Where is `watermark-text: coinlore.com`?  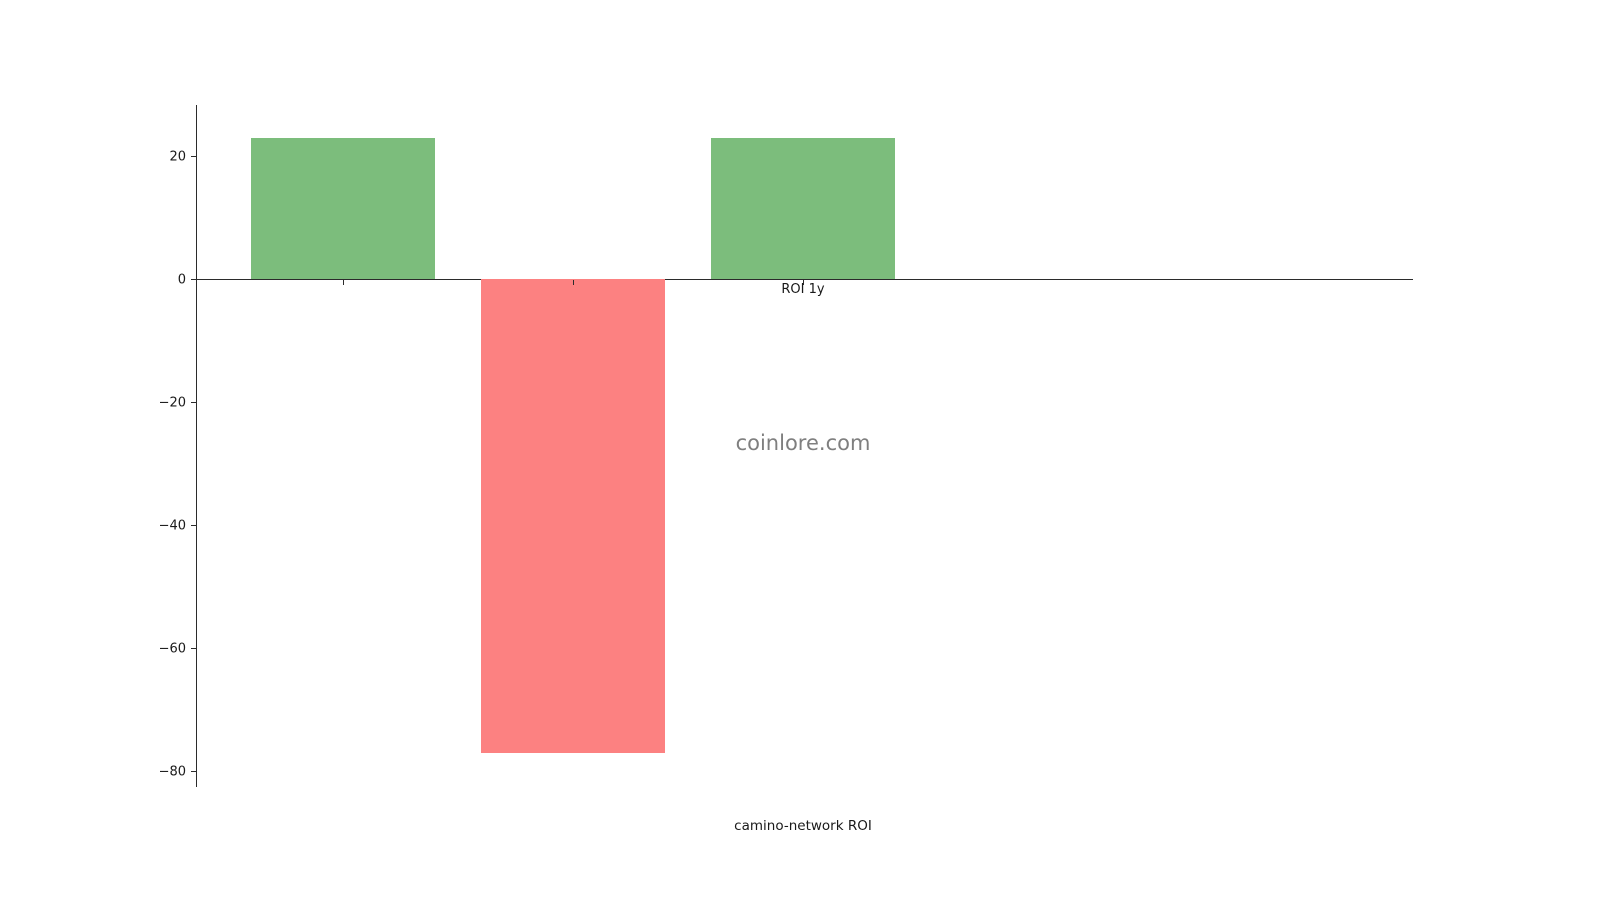 watermark-text: coinlore.com is located at coordinates (803, 443).